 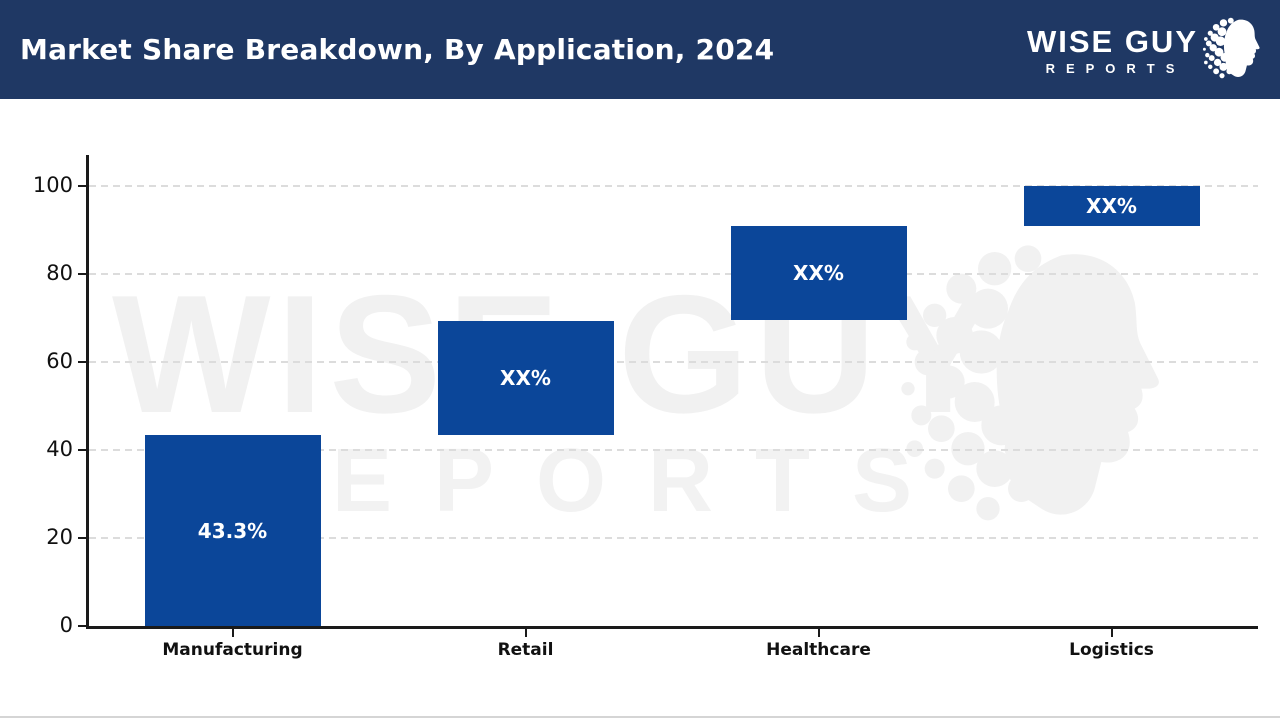 I want to click on bar-manufacturing-text: 43.3%, so click(x=232, y=530).